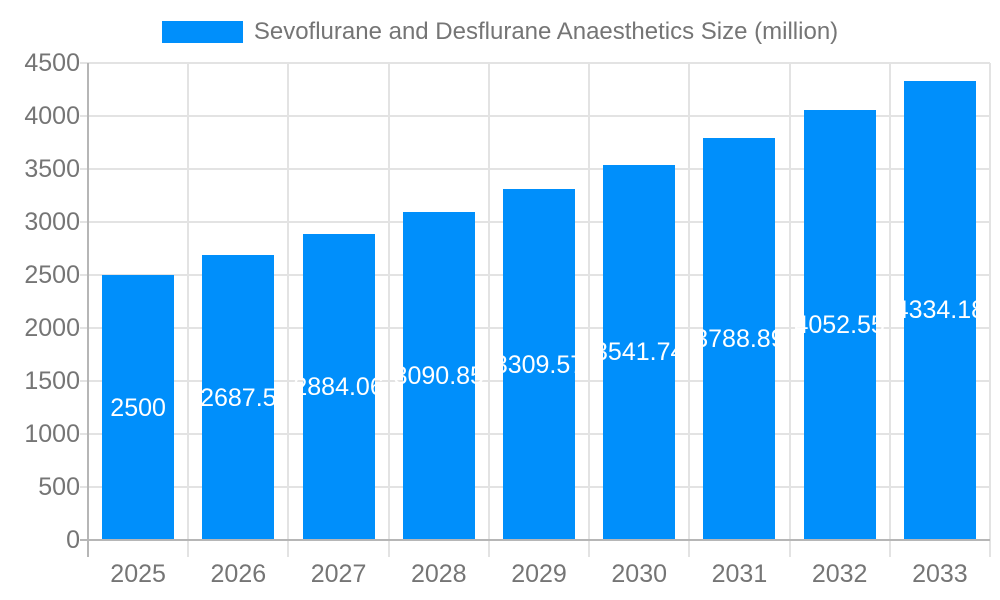 This screenshot has height=600, width=1000. What do you see at coordinates (52, 63) in the screenshot?
I see `y-axis-tick-label: 4500` at bounding box center [52, 63].